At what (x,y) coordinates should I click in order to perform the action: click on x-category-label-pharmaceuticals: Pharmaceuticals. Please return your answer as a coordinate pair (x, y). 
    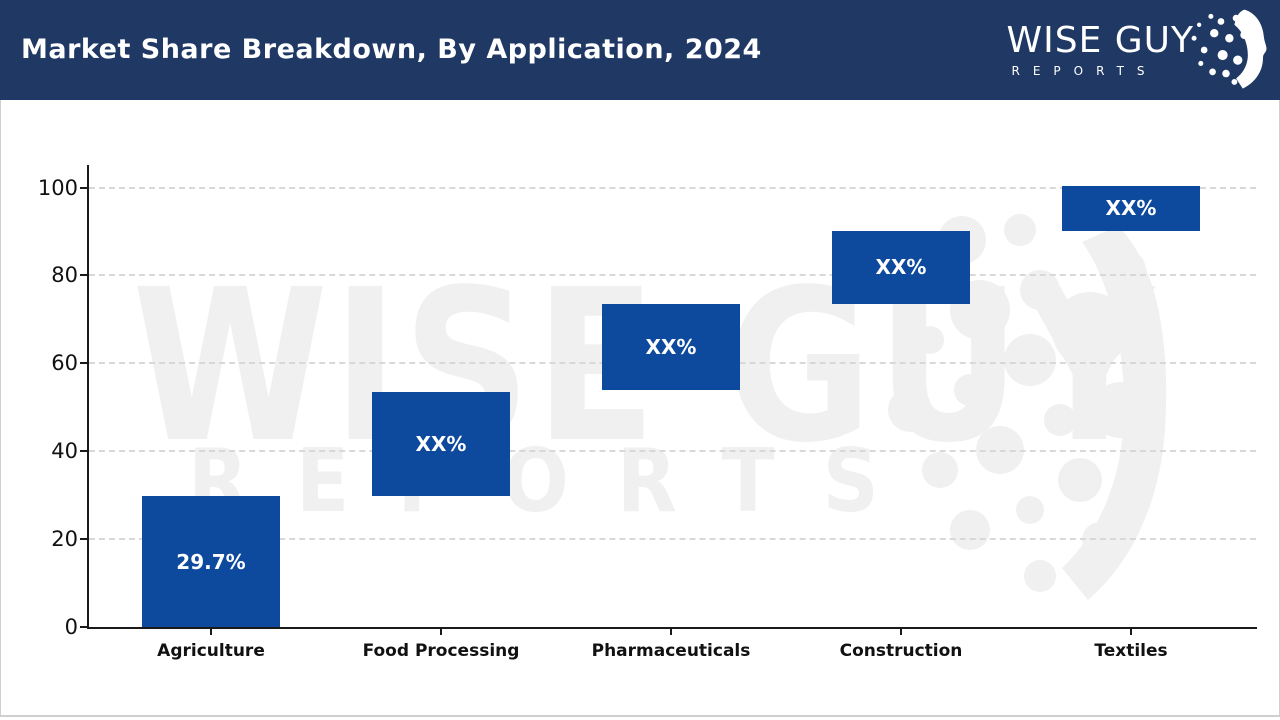
    Looking at the image, I should click on (671, 651).